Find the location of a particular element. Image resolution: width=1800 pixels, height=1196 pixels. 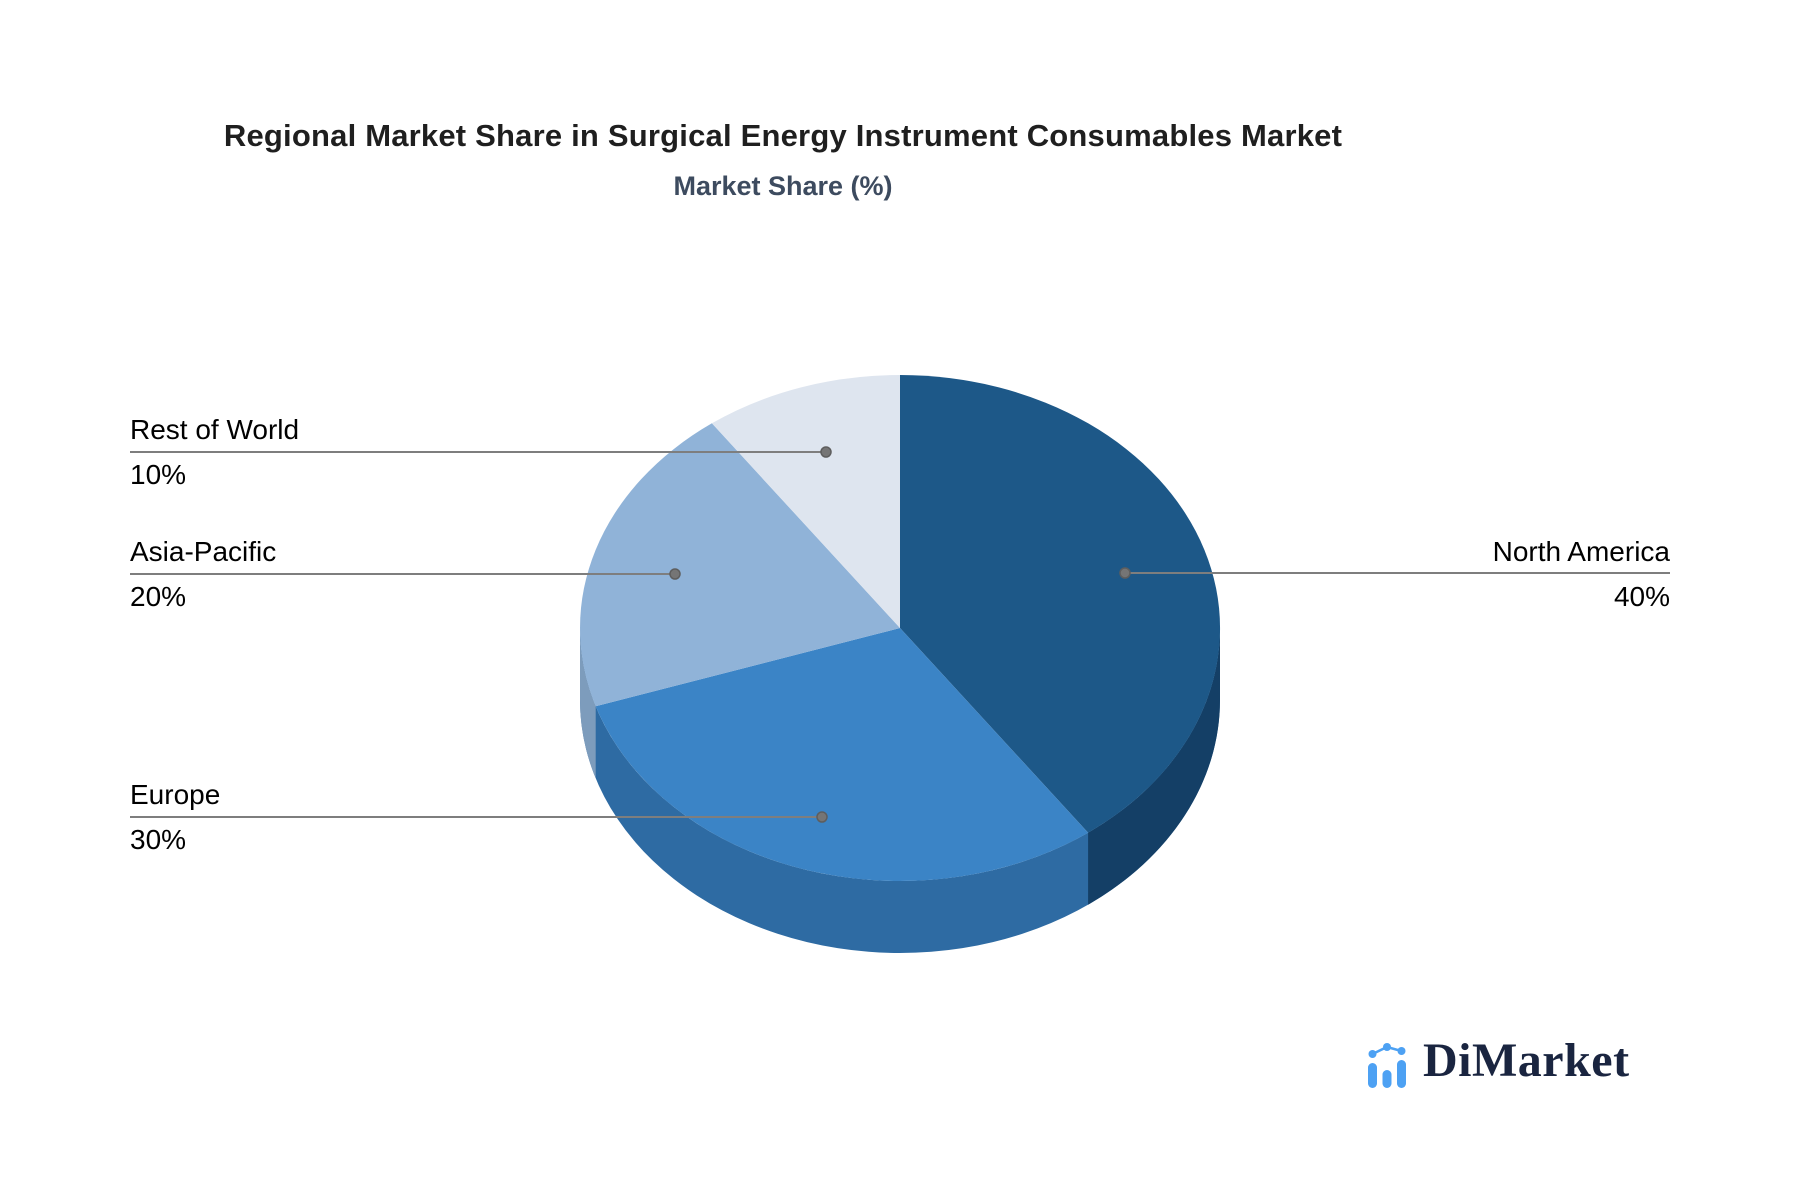

label-europe: Europe is located at coordinates (175, 794).